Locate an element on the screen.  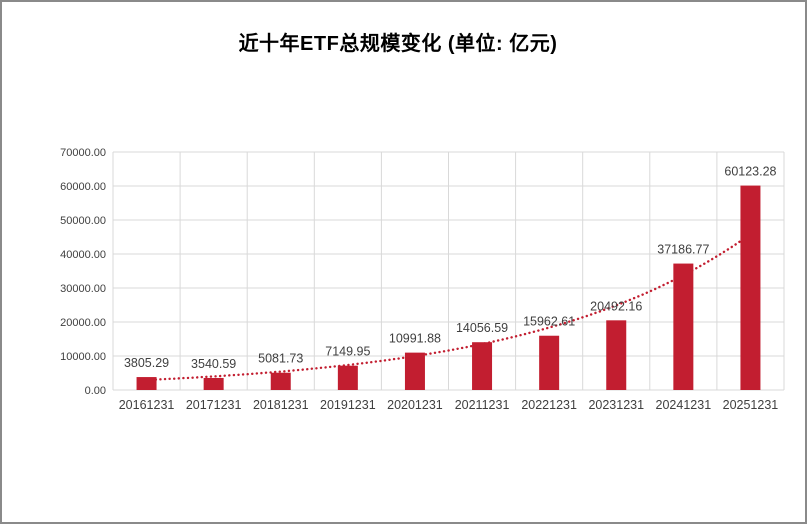
x-axis-tick-label: 20181231 is located at coordinates (281, 405).